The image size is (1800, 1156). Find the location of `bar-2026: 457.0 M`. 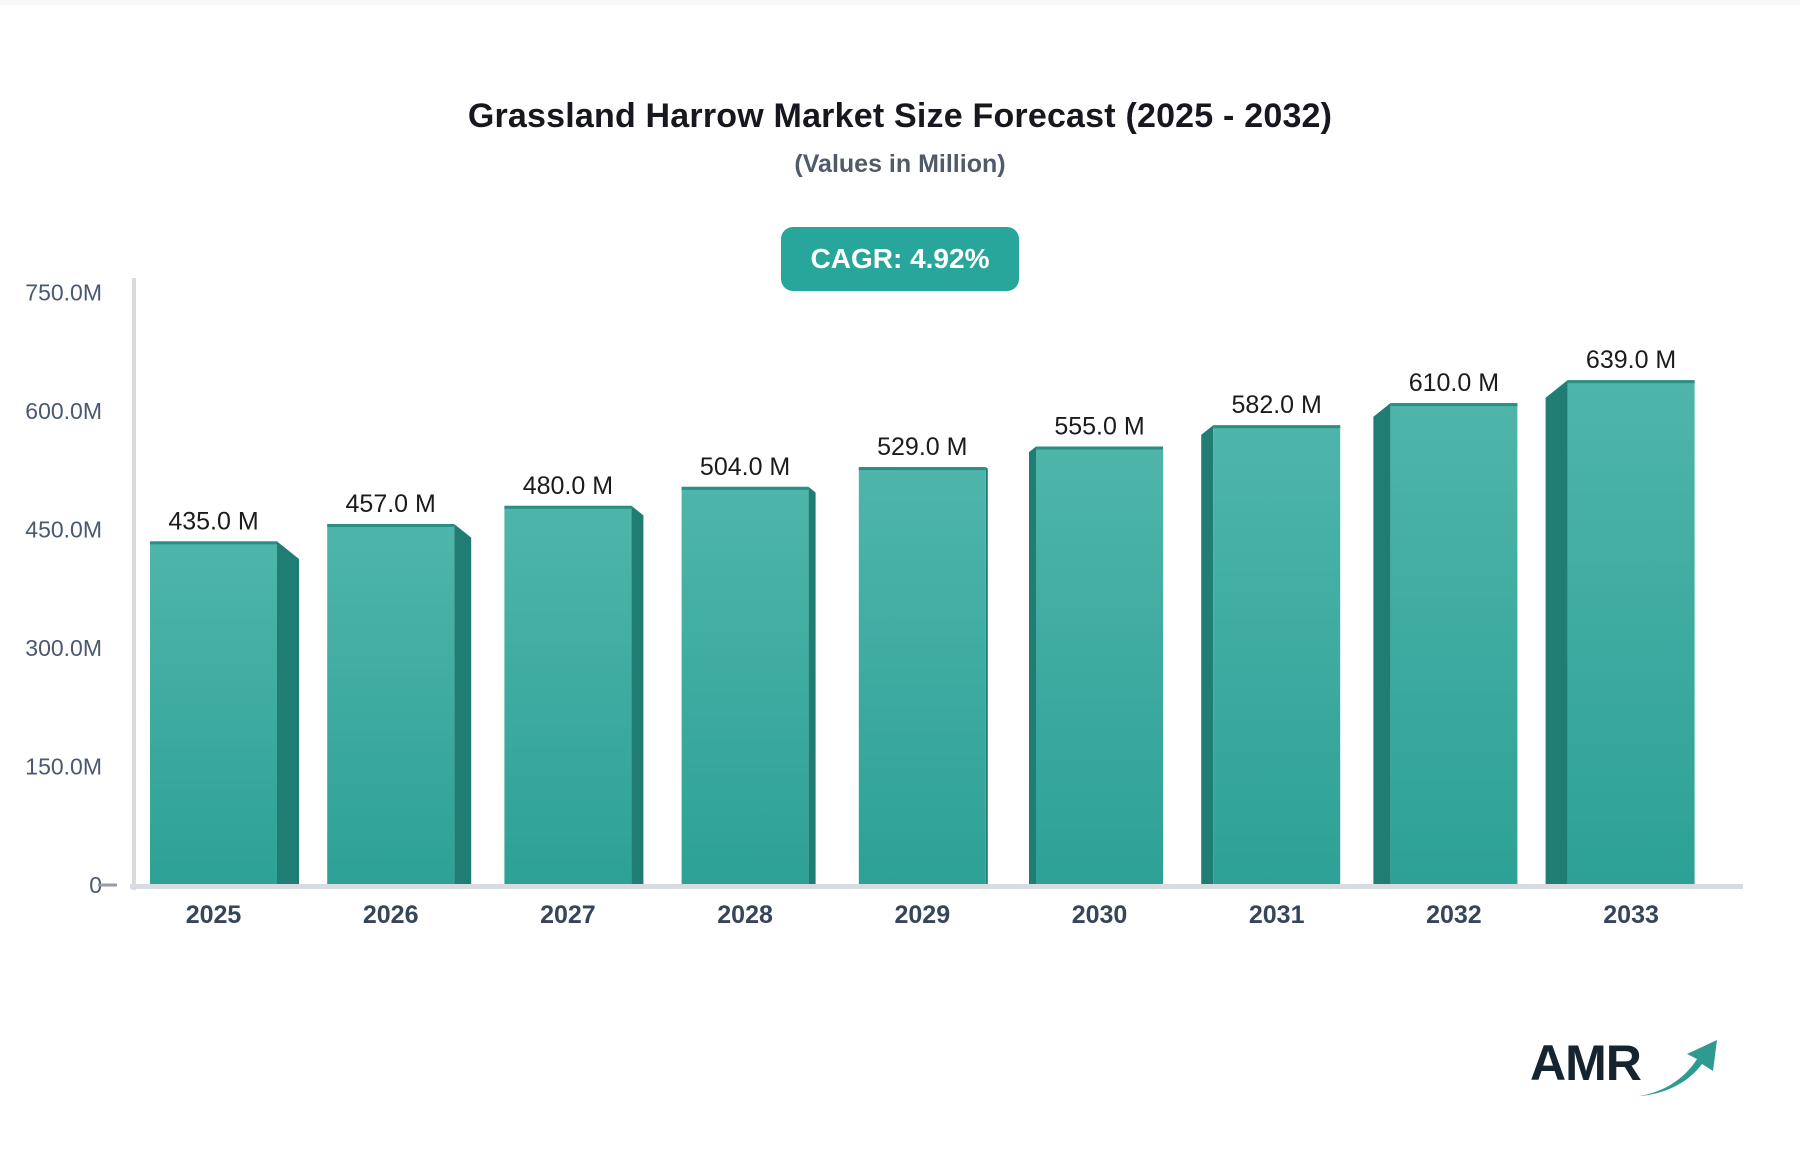

bar-2026: 457.0 M is located at coordinates (399, 687).